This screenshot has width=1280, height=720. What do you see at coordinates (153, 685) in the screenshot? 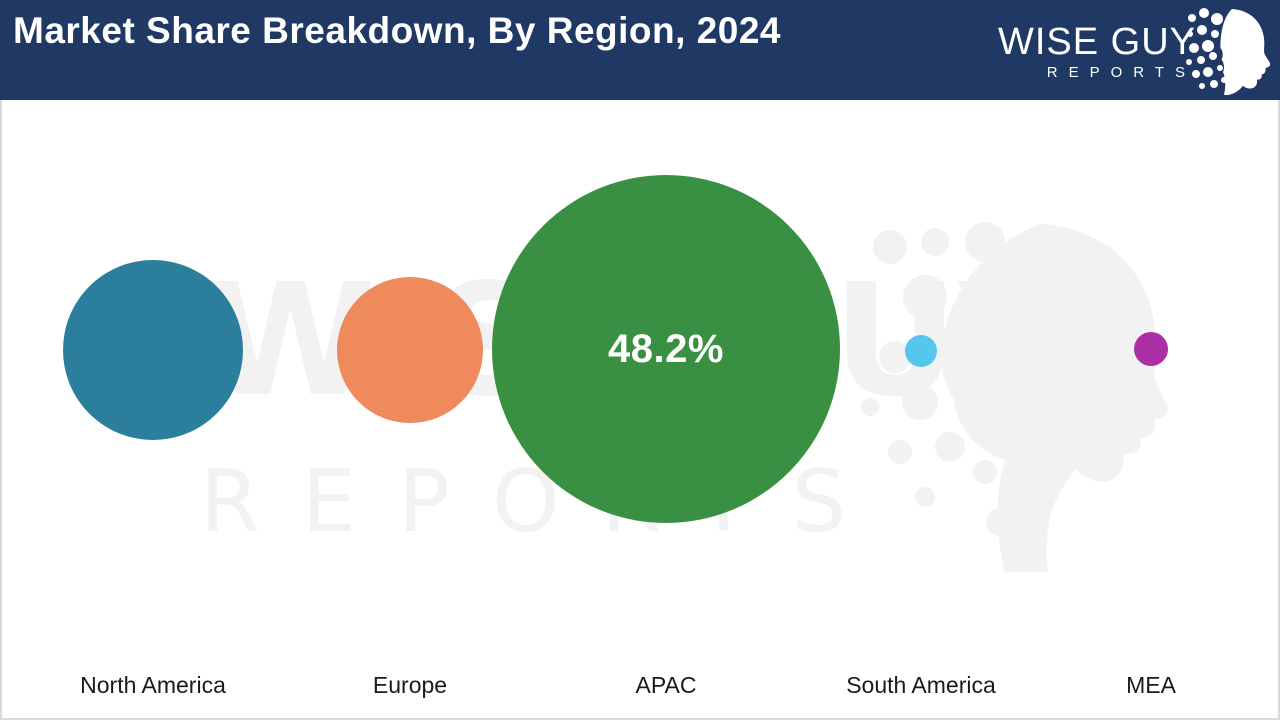
I see `category-label-north-america: North America` at bounding box center [153, 685].